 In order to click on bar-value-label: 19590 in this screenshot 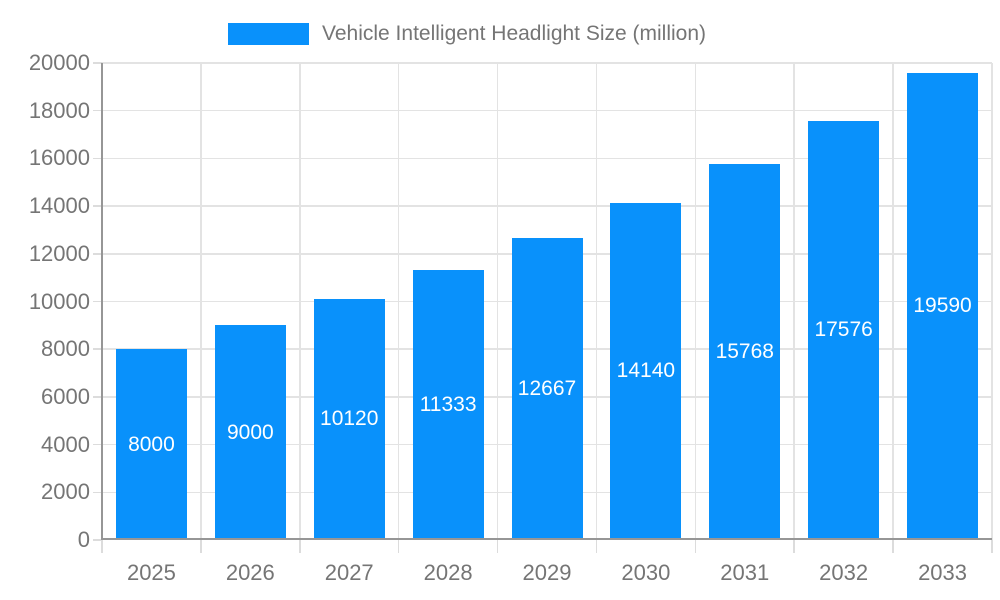, I will do `click(942, 306)`.